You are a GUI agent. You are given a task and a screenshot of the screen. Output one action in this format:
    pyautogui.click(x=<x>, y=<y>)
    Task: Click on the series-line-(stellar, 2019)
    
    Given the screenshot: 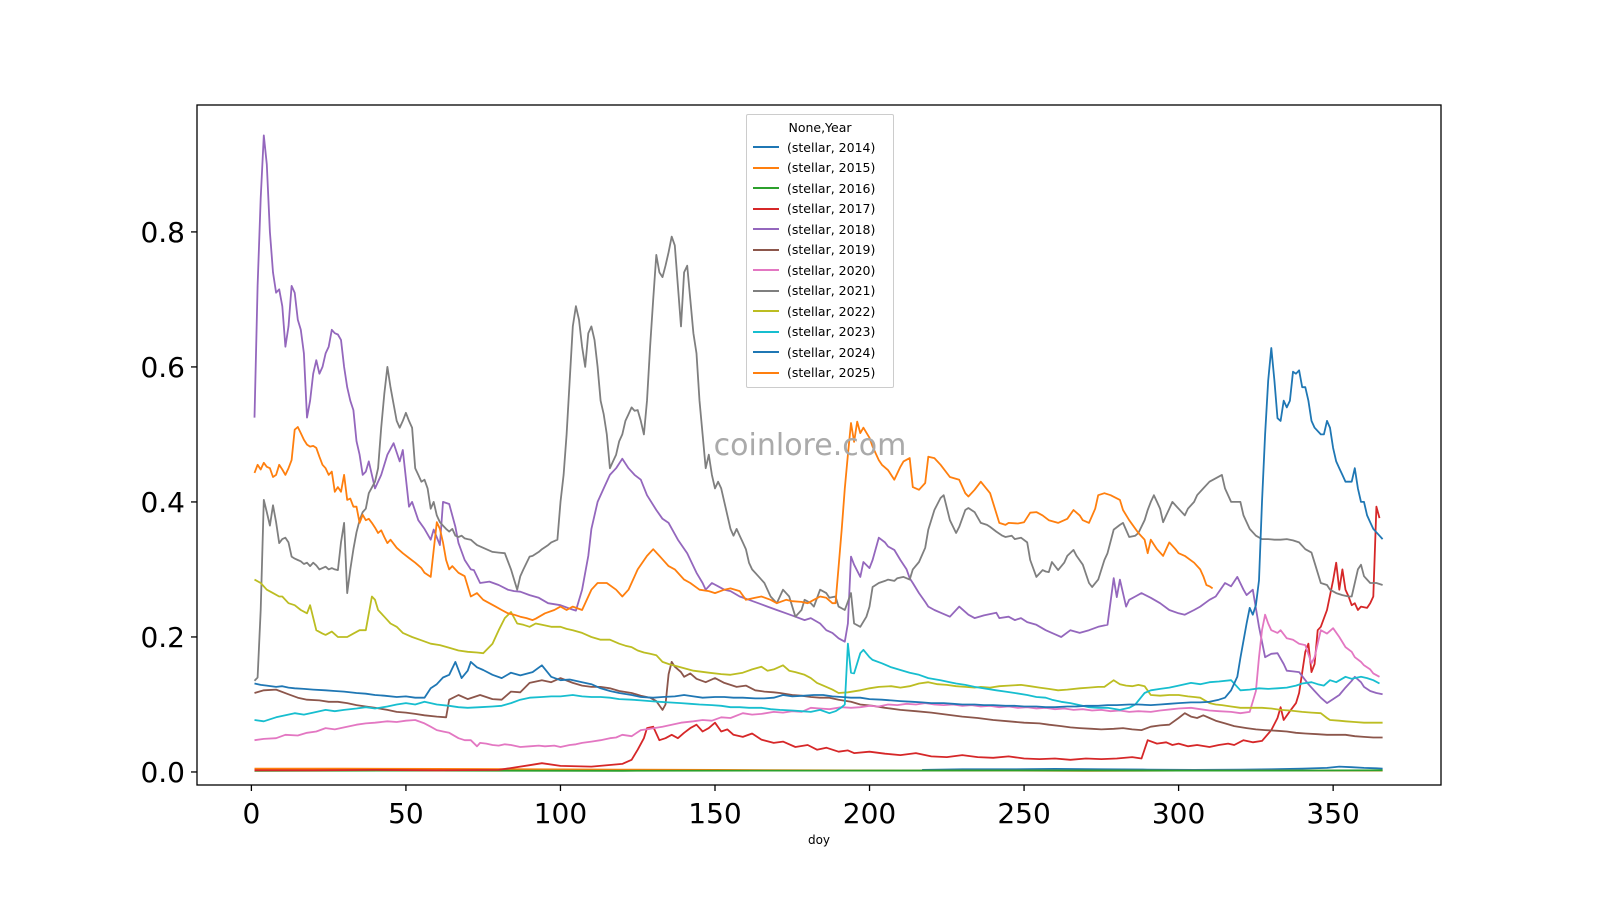 What is the action you would take?
    pyautogui.click(x=818, y=700)
    